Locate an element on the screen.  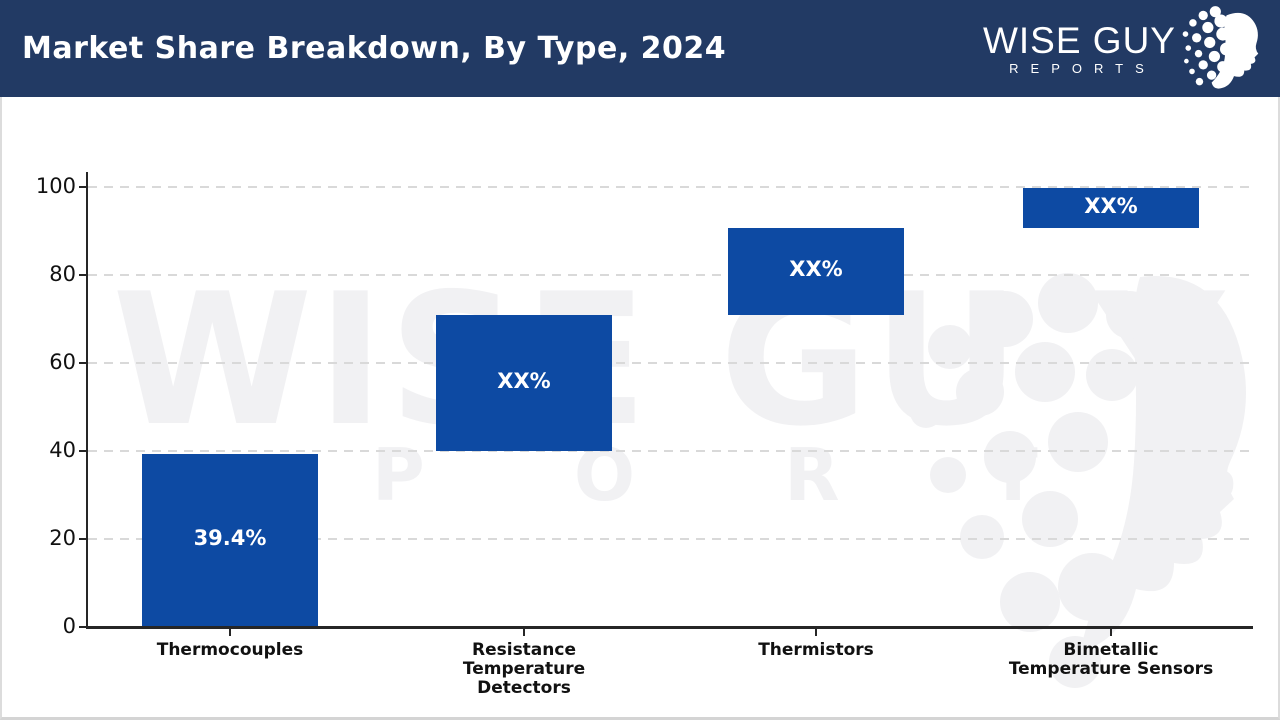
logo-text: WISE GUY REPORTS is located at coordinates (1079, 48).